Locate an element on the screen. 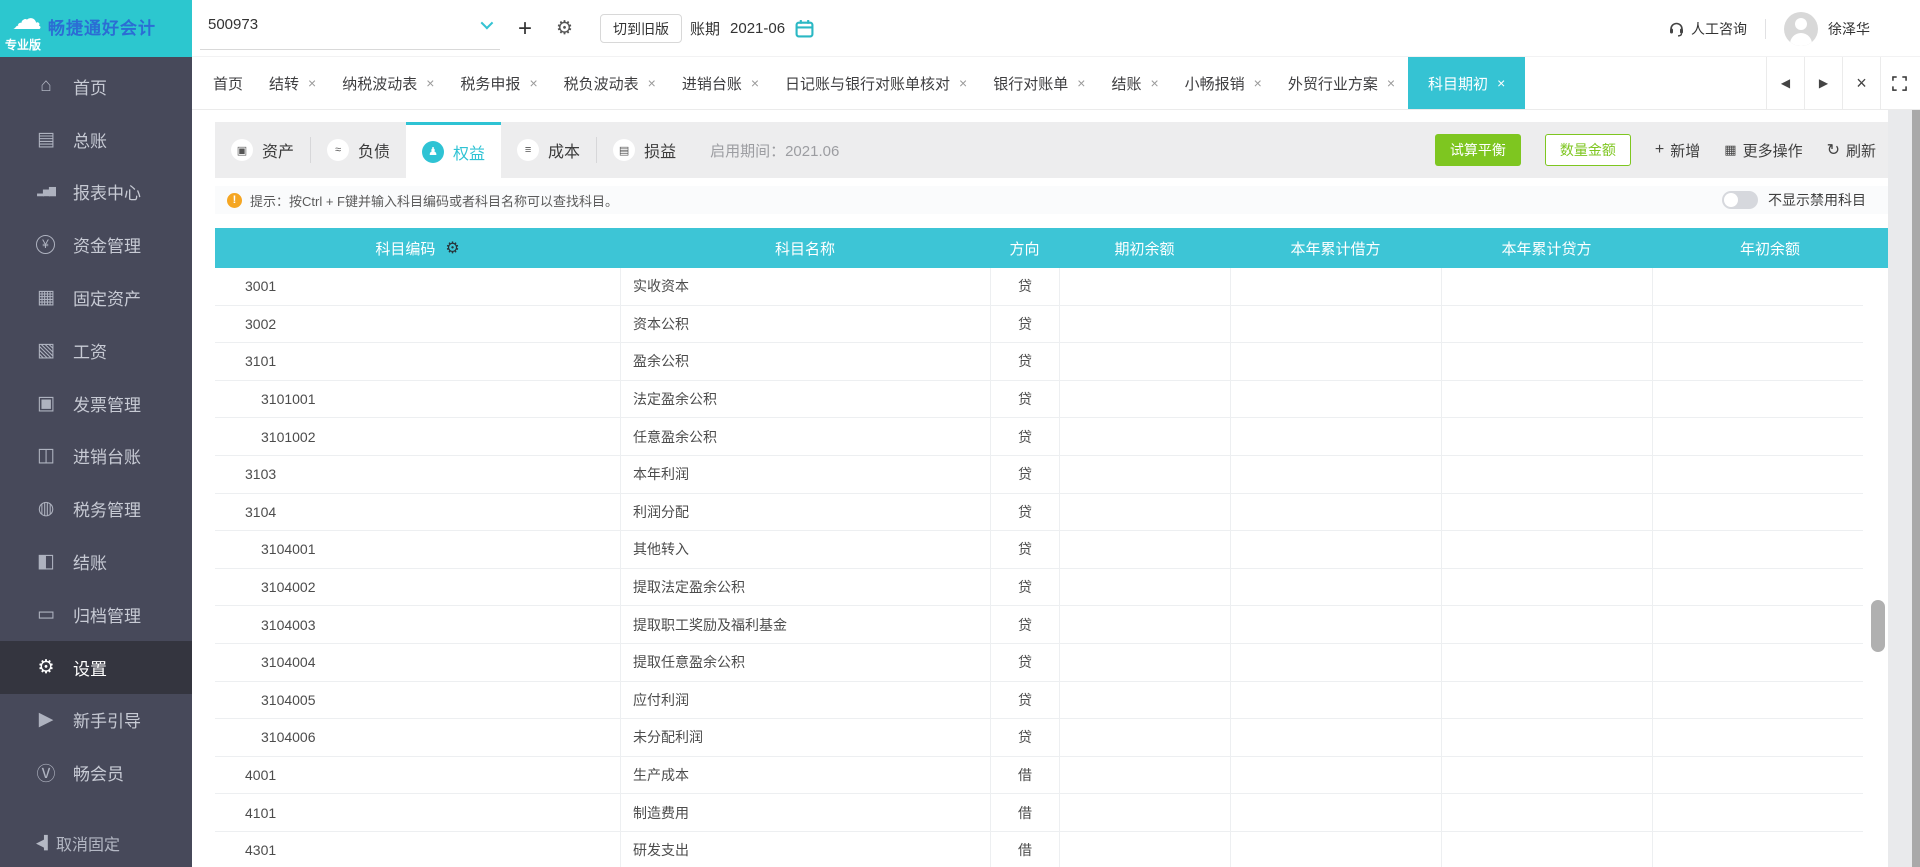  more-actions-button: ▦ 更多操作 is located at coordinates (1763, 150).